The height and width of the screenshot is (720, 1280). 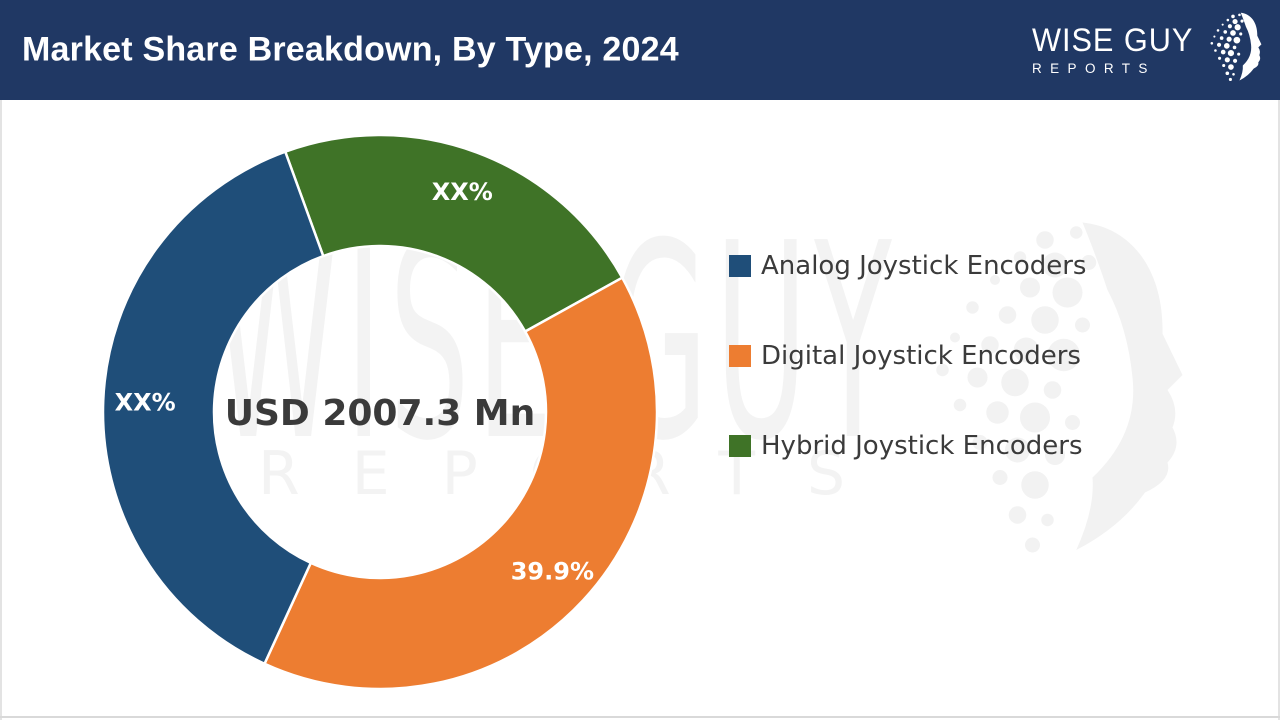 I want to click on legend-label: Analog Joystick Encoders, so click(x=924, y=266).